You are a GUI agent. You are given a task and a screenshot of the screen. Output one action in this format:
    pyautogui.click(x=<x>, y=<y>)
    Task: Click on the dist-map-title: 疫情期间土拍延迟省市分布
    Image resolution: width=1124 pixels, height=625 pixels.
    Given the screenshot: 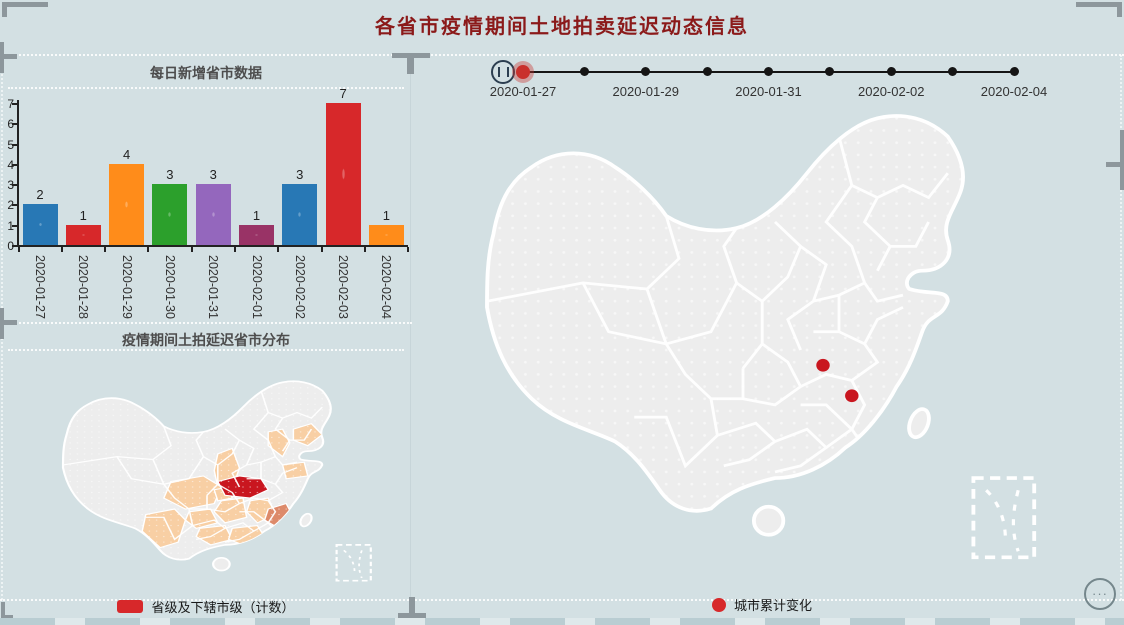 What is the action you would take?
    pyautogui.click(x=206, y=340)
    